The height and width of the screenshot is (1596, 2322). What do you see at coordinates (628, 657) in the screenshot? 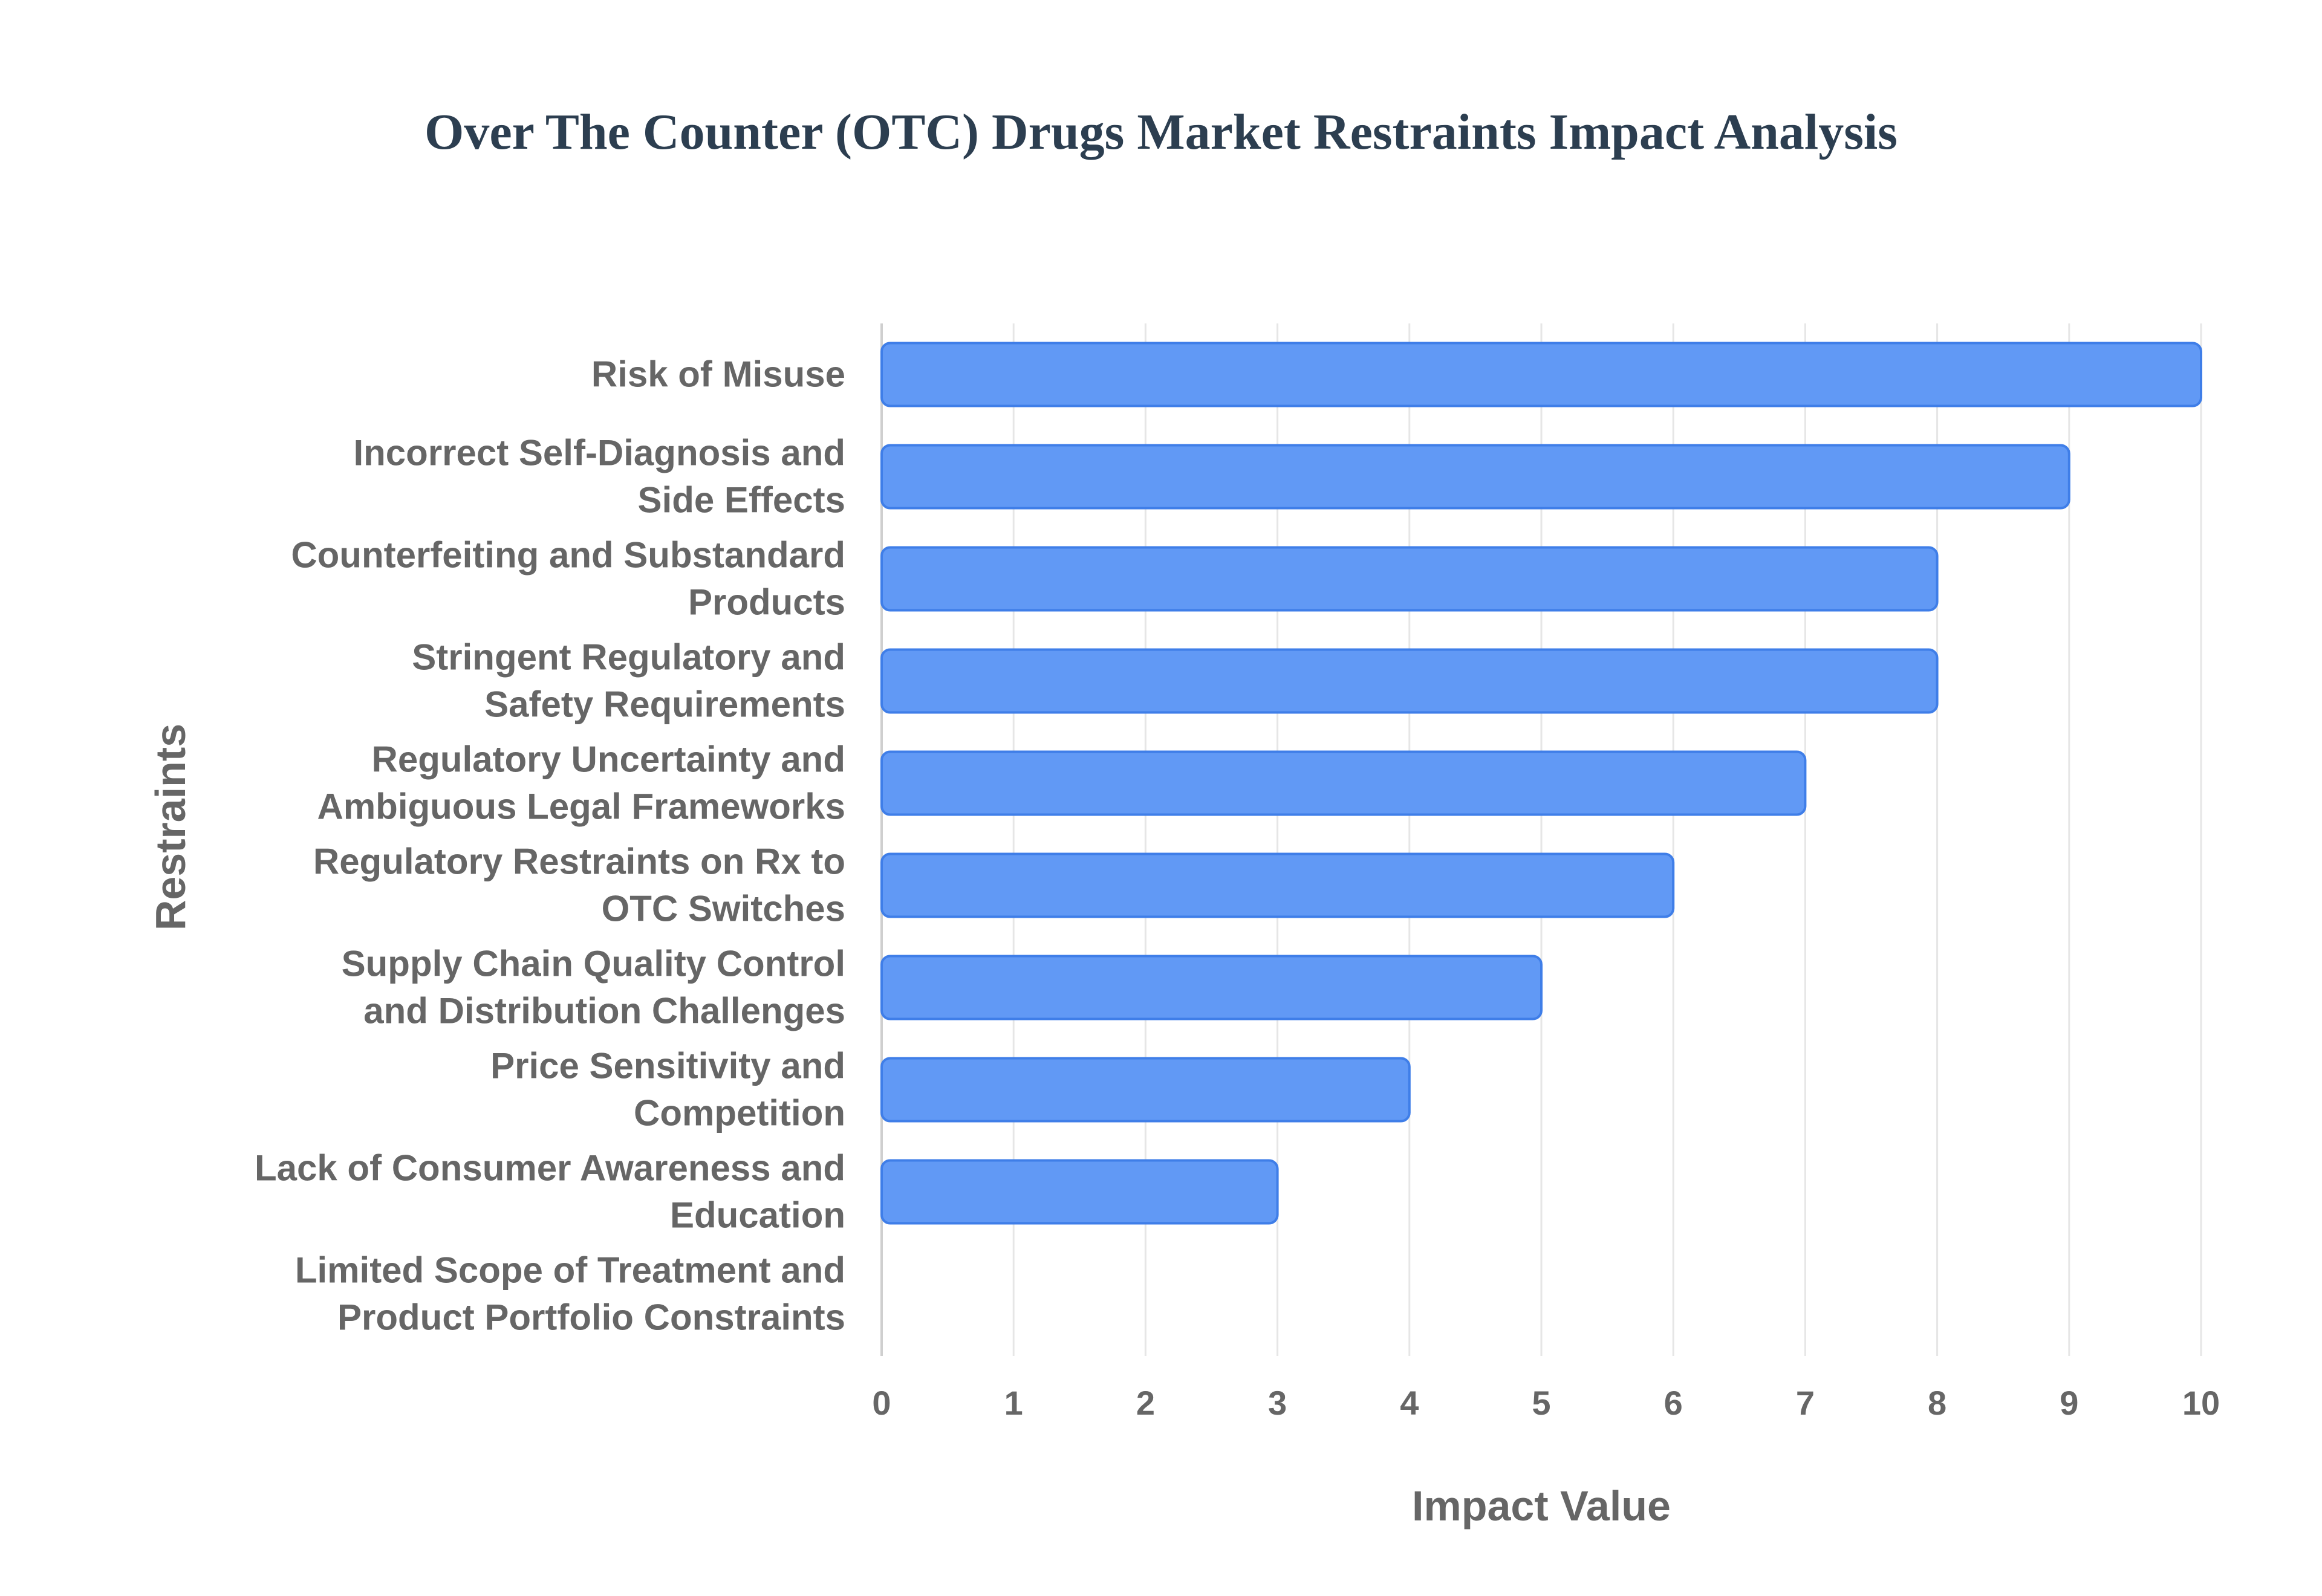
I see `category-label: Stringent Regulatory and` at bounding box center [628, 657].